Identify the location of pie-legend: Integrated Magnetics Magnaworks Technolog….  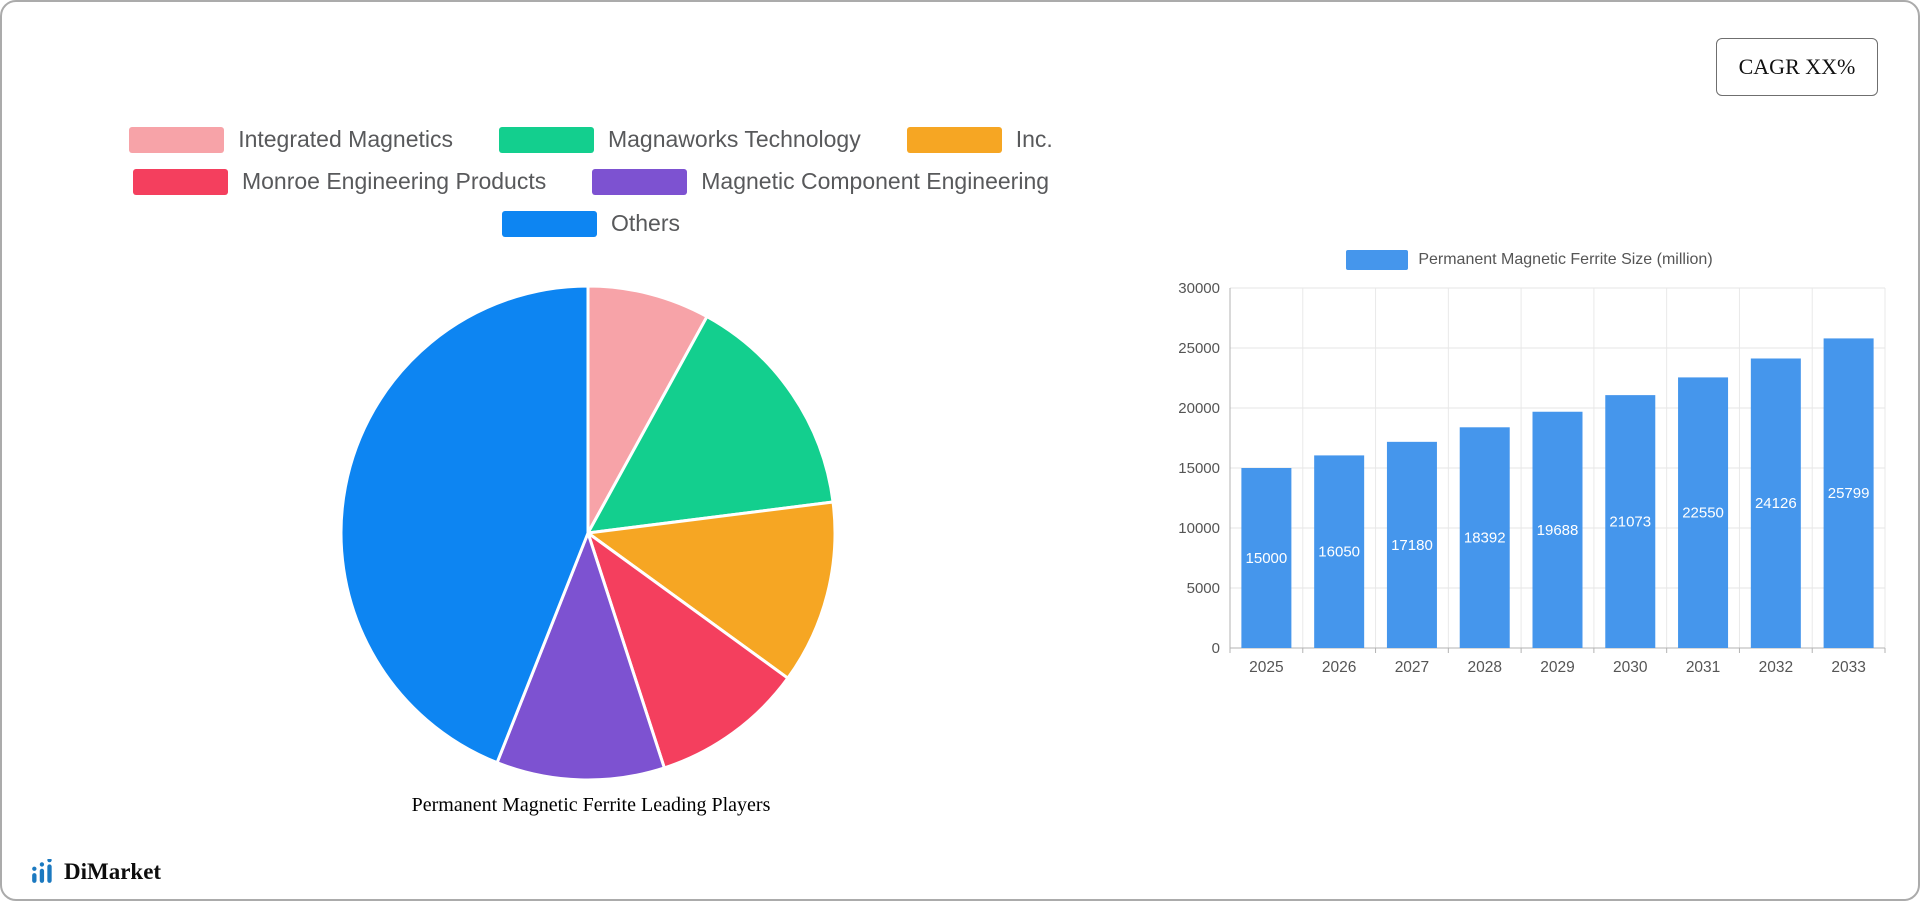
(591, 181).